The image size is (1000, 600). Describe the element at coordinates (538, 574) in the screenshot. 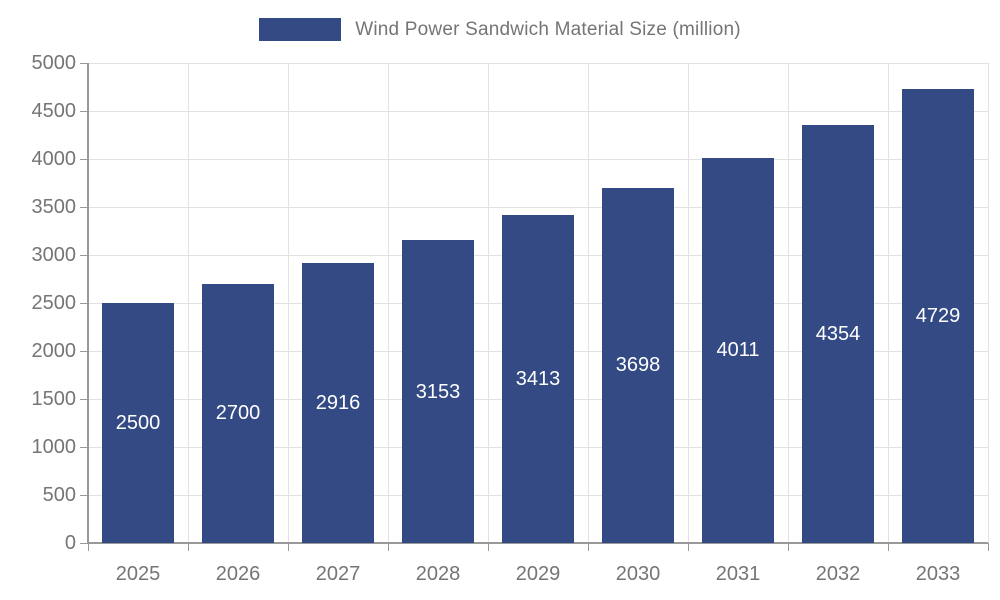

I see `x-axis-tick-label: 2029` at that location.